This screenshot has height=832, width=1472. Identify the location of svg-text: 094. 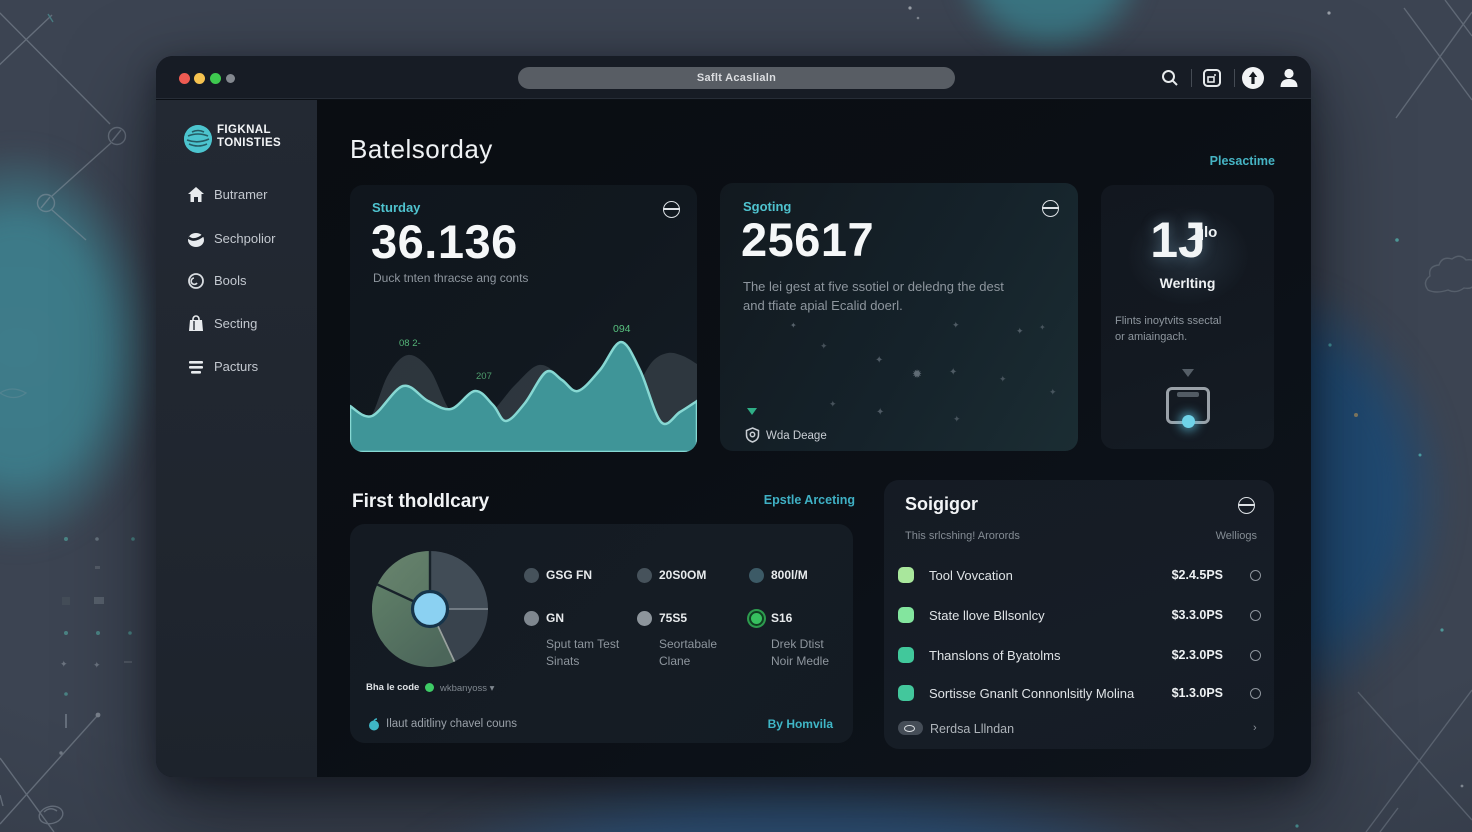
(622, 329).